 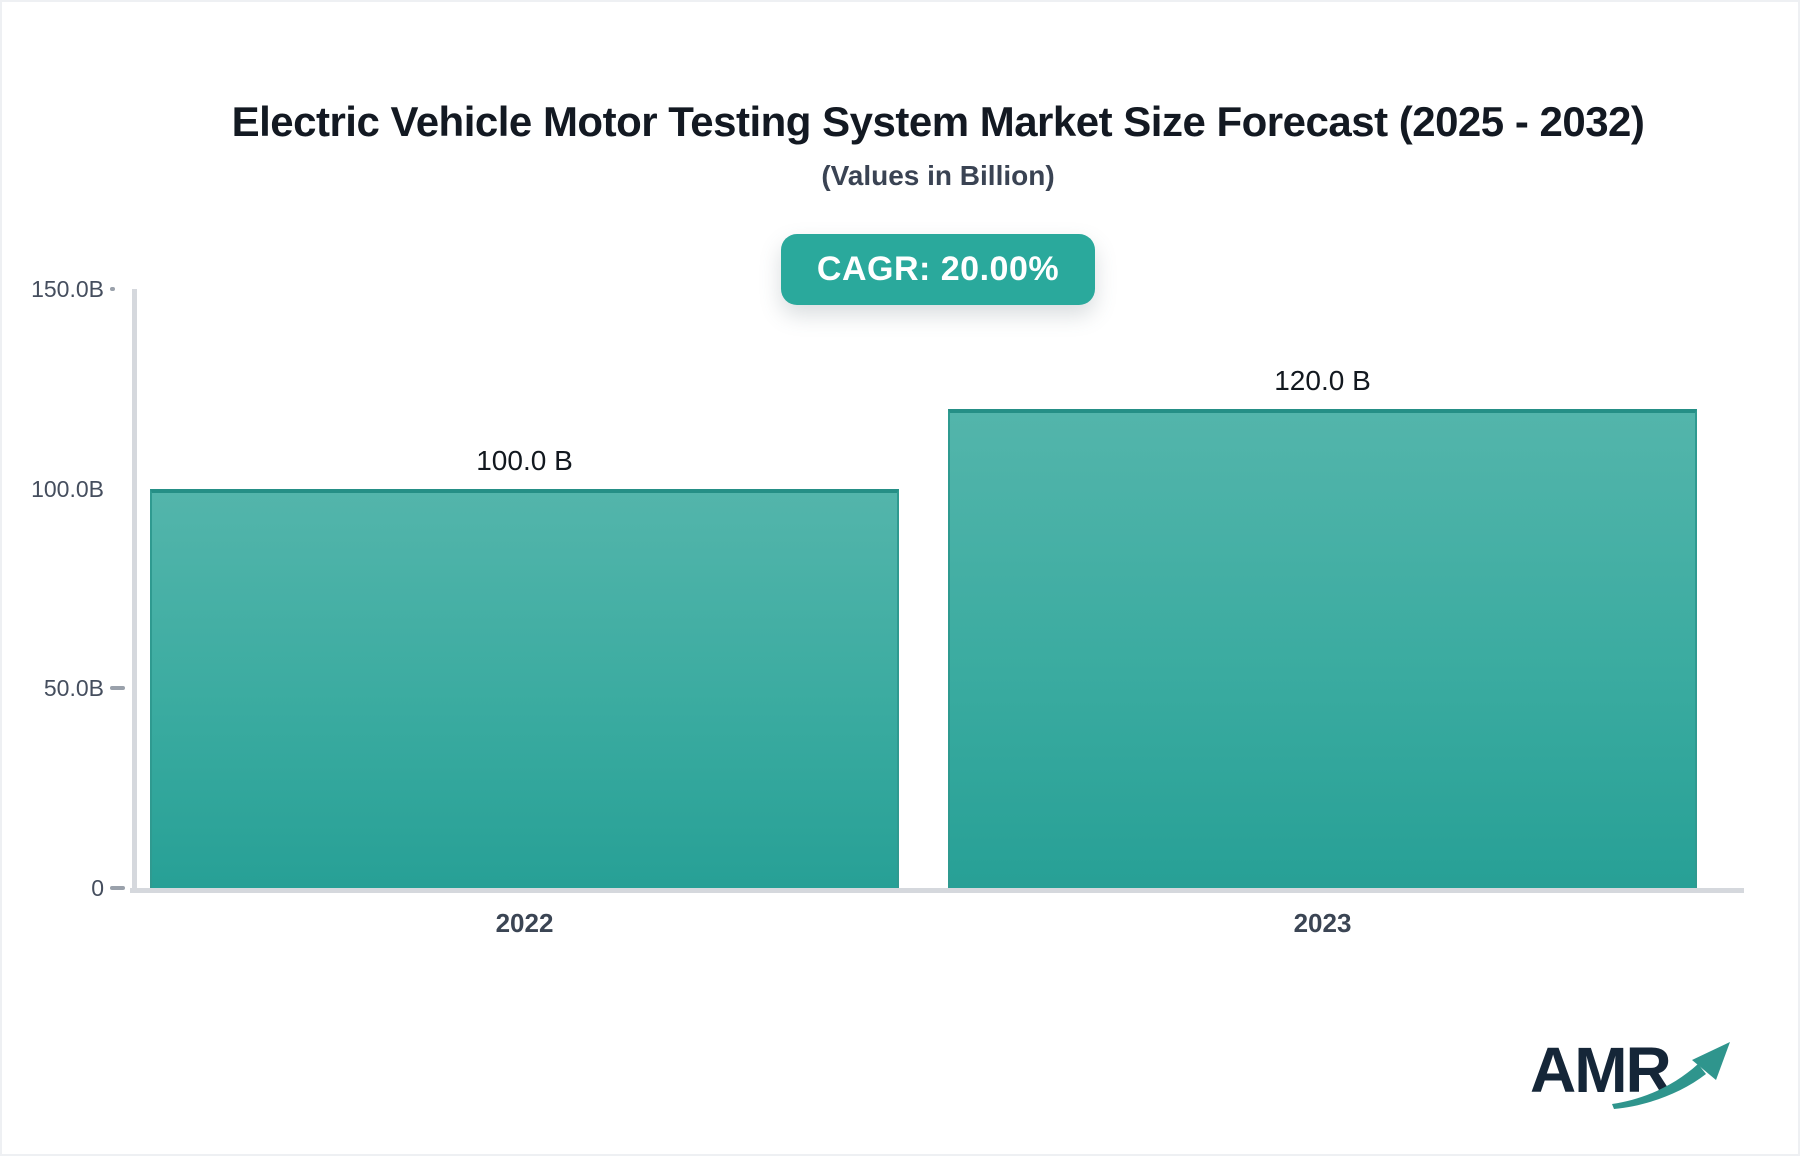 What do you see at coordinates (67, 289) in the screenshot?
I see `y-tick-label: 150.0B` at bounding box center [67, 289].